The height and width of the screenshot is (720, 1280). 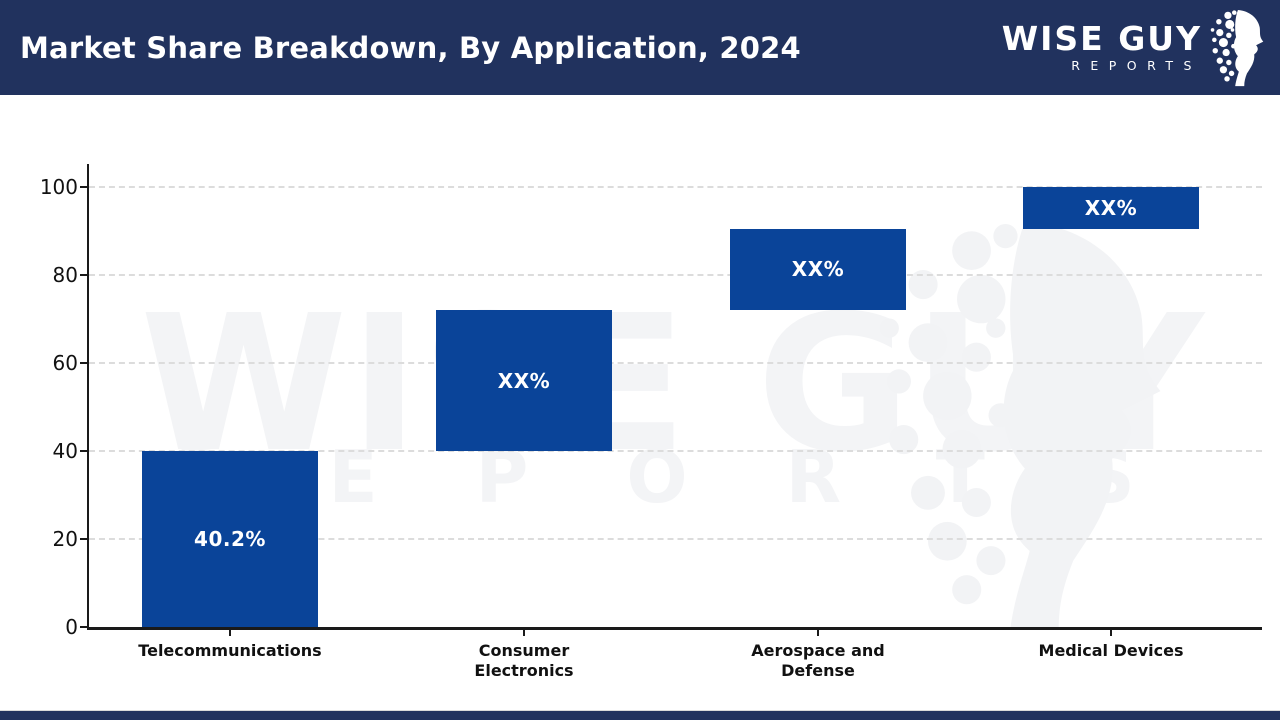 I want to click on ytick-label-20: 20, so click(x=65, y=539).